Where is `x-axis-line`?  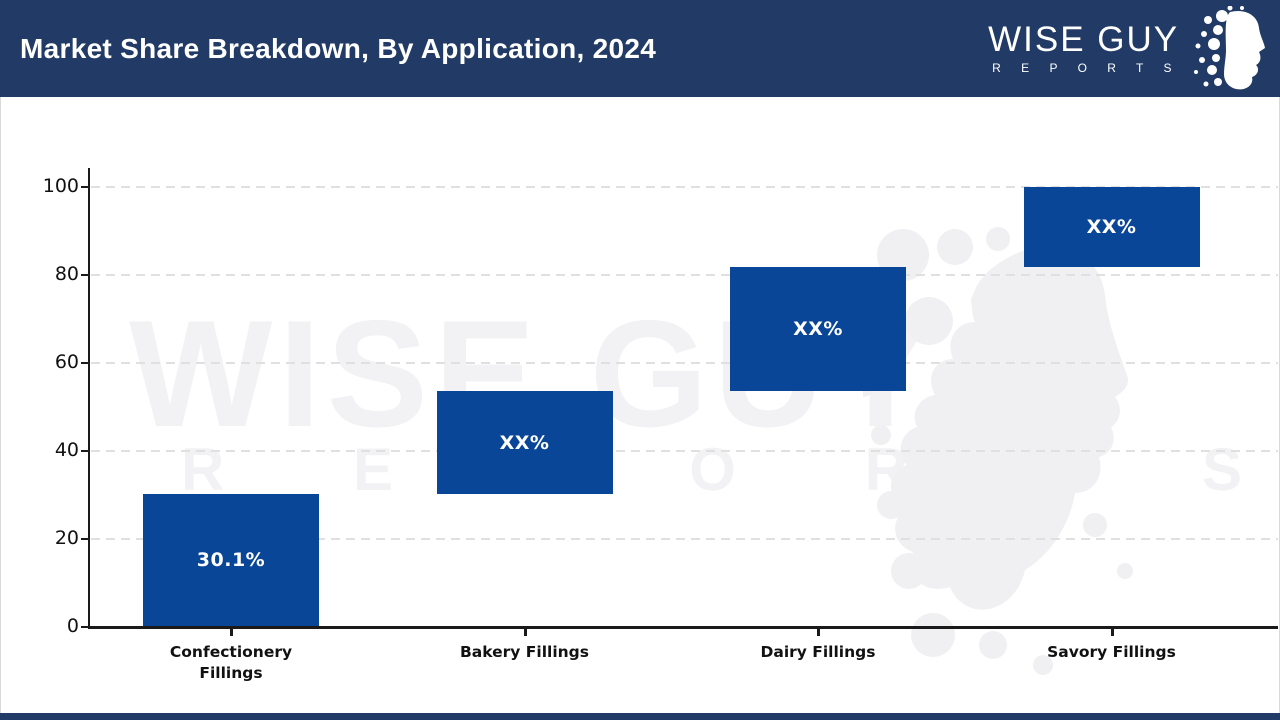 x-axis-line is located at coordinates (683, 627).